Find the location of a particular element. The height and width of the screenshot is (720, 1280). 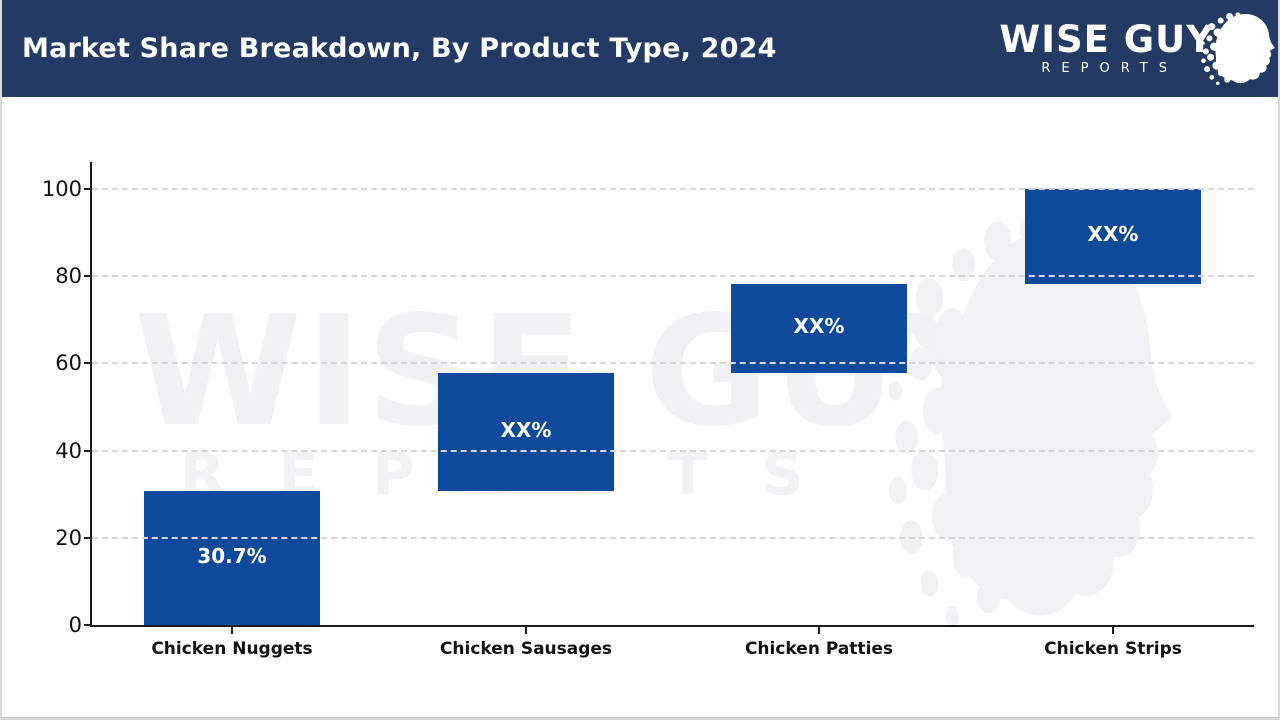

logo-wordmark-line1: WISE GUY is located at coordinates (1106, 39).